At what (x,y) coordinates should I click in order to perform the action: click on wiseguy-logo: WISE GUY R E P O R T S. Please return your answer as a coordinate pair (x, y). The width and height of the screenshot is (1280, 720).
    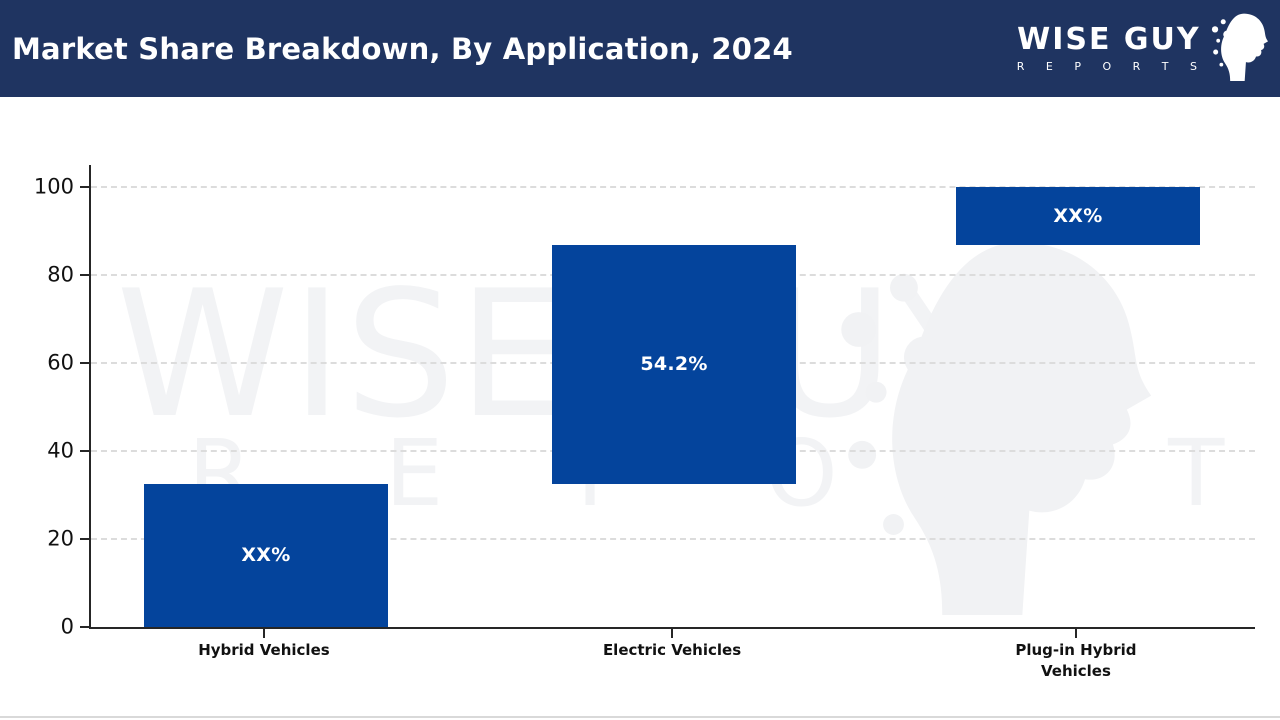
    Looking at the image, I should click on (1140, 49).